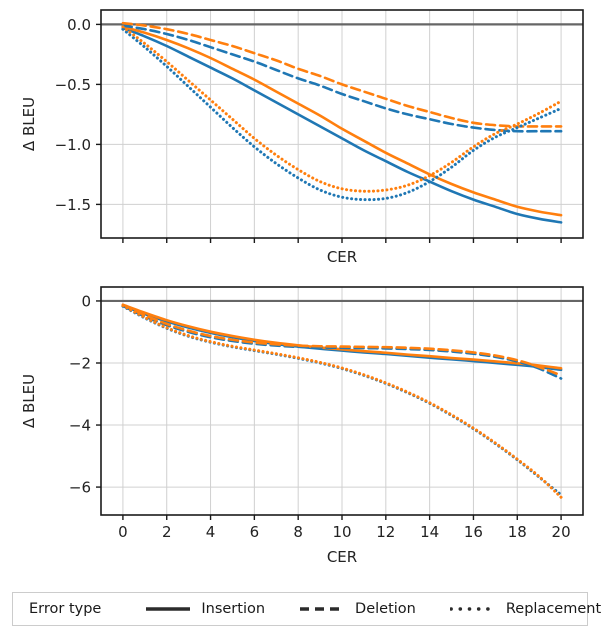 This screenshot has width=602, height=630. I want to click on legend-label-replacement: Replacement, so click(553, 609).